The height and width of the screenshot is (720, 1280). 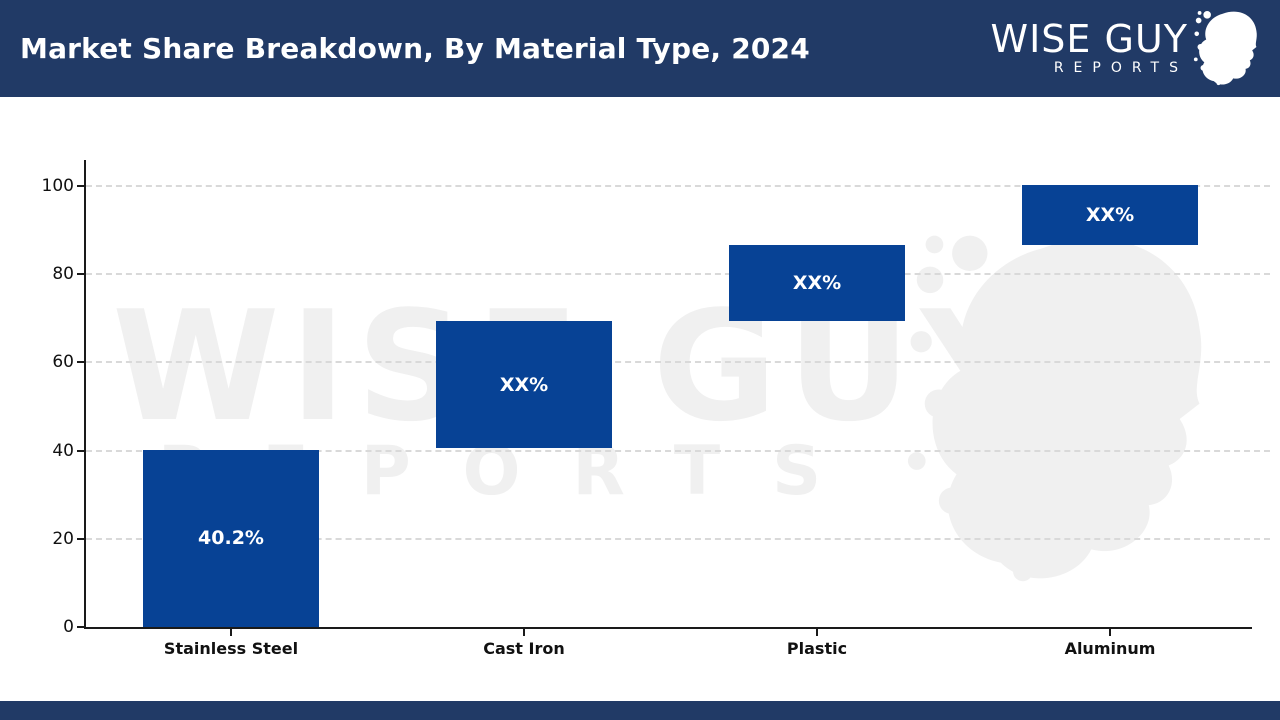 What do you see at coordinates (68, 627) in the screenshot?
I see `y-tick-label: 0` at bounding box center [68, 627].